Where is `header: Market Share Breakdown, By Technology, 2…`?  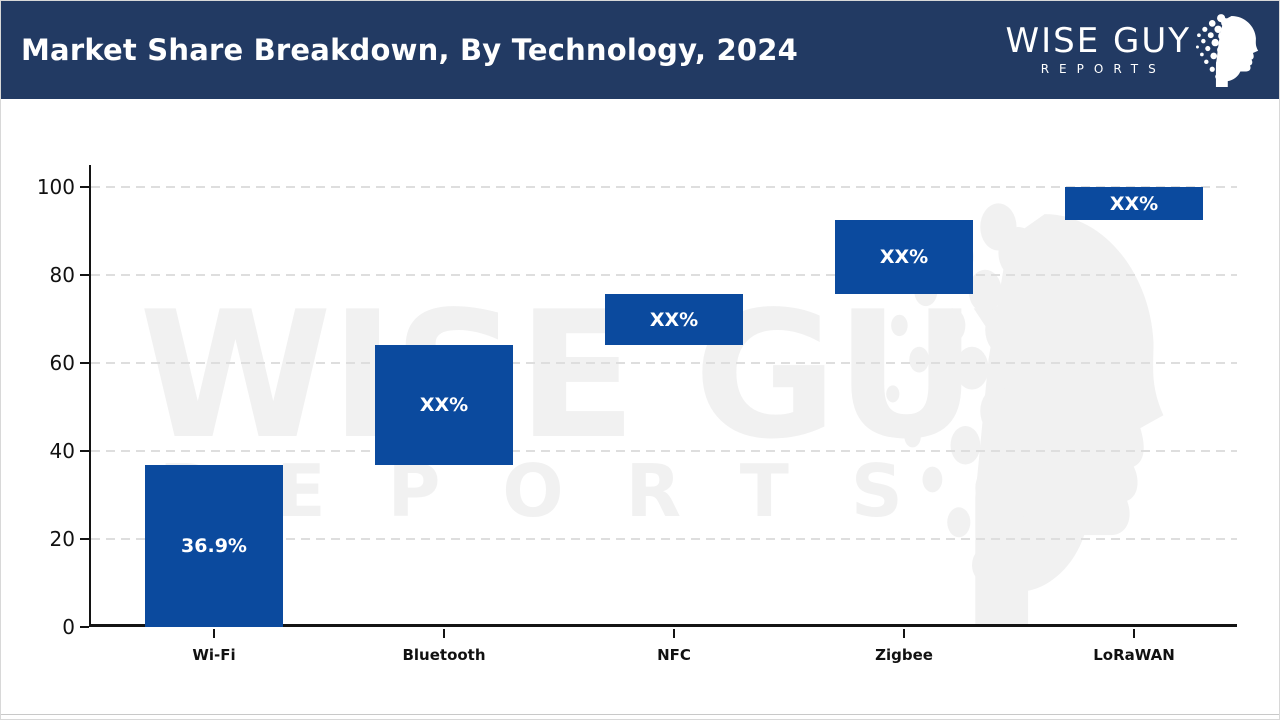 header: Market Share Breakdown, By Technology, 2… is located at coordinates (640, 50).